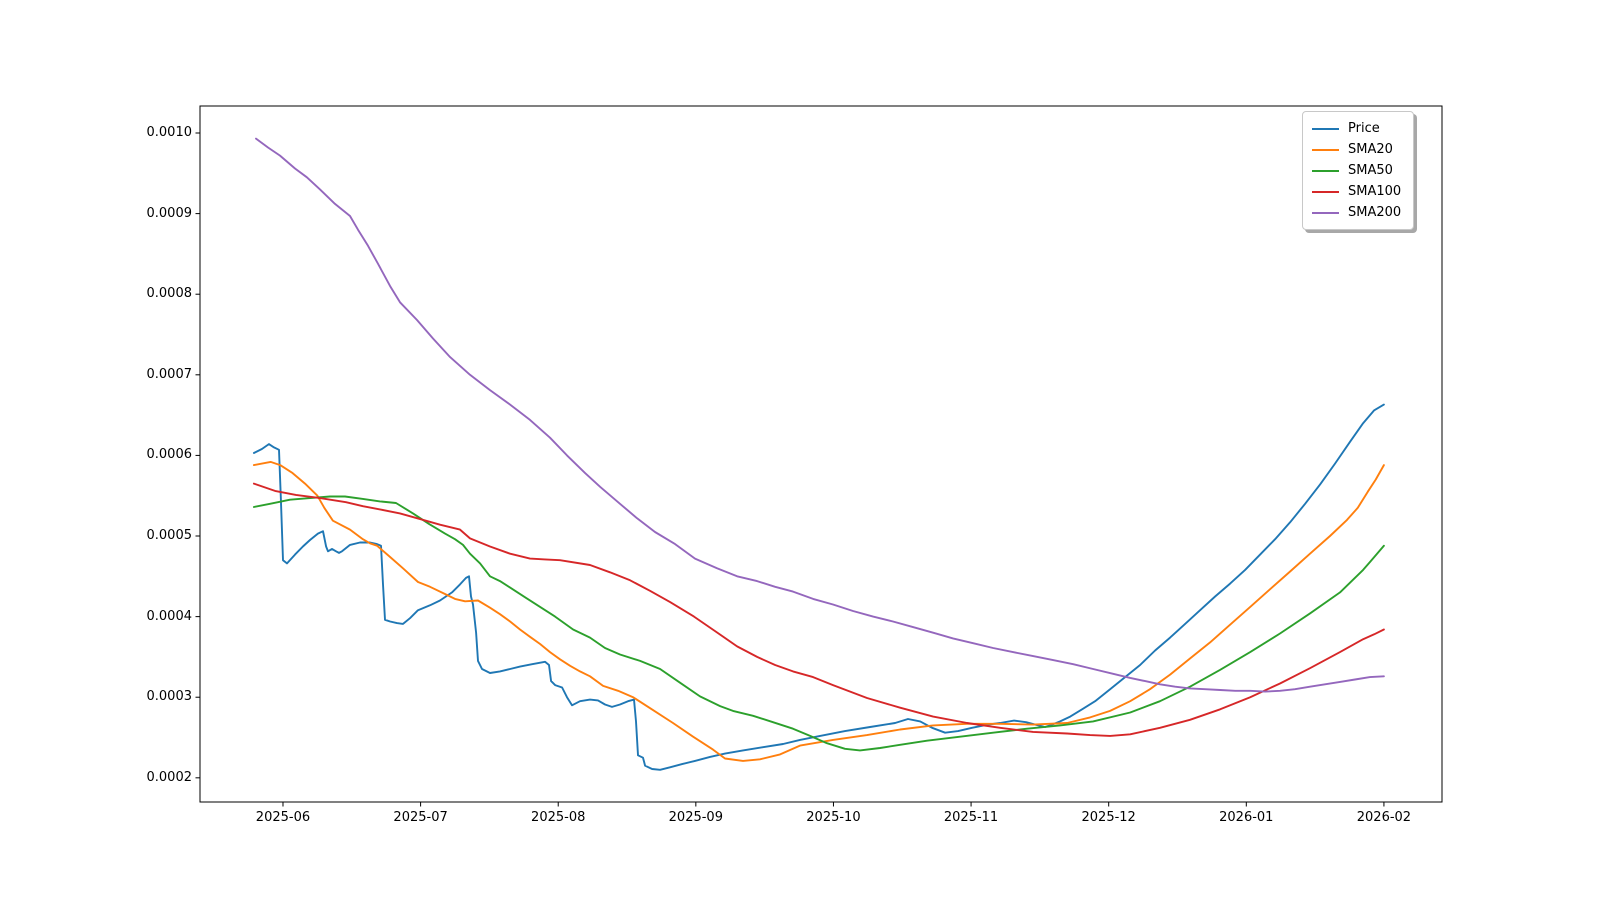 The width and height of the screenshot is (1600, 900). What do you see at coordinates (1364, 128) in the screenshot?
I see `legend-label: Price` at bounding box center [1364, 128].